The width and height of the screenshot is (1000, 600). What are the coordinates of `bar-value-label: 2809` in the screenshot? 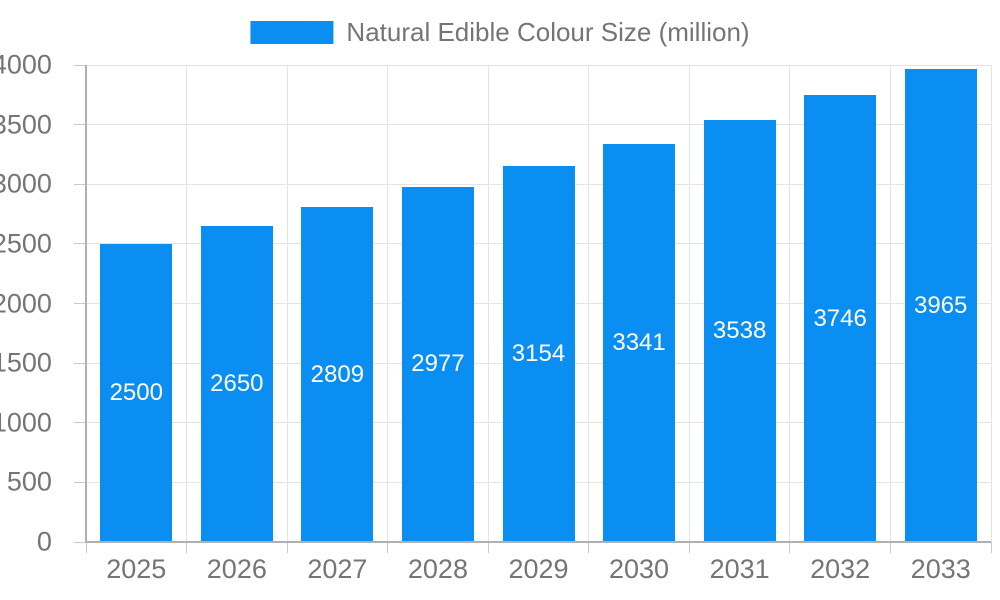 It's located at (337, 374).